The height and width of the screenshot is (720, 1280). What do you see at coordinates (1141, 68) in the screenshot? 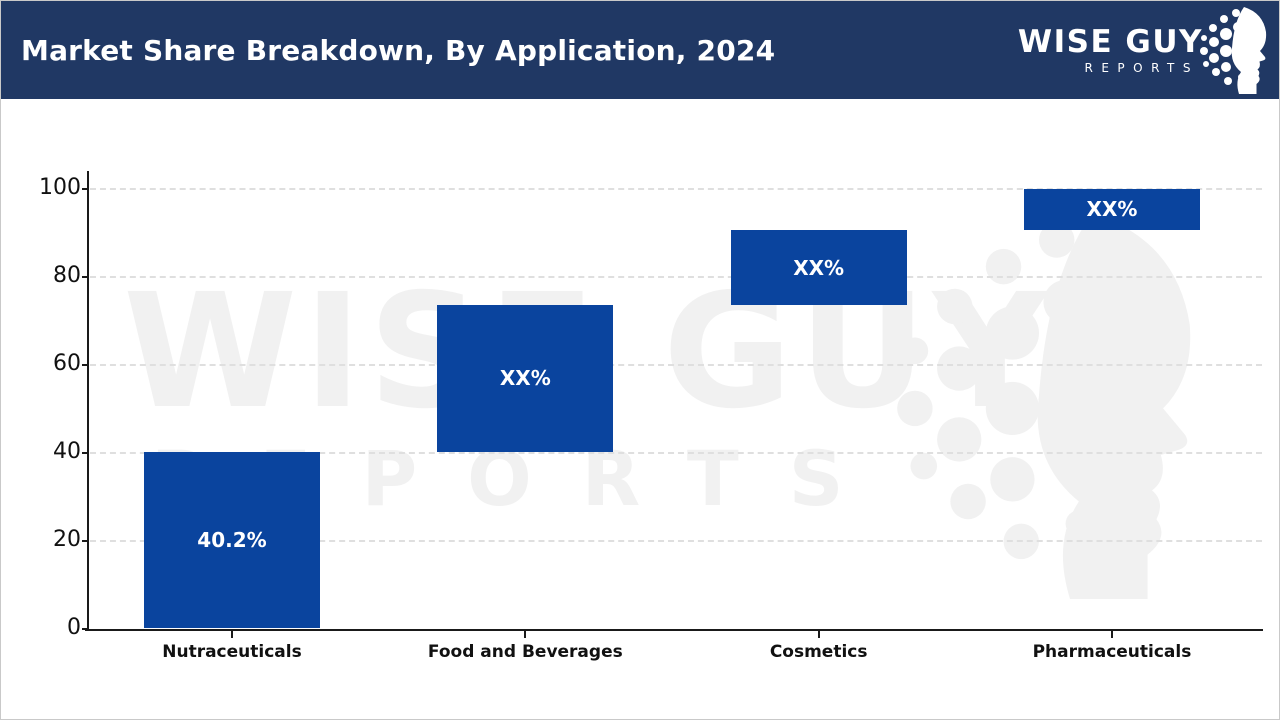
I see `logo-subtitle: REPORTS` at bounding box center [1141, 68].